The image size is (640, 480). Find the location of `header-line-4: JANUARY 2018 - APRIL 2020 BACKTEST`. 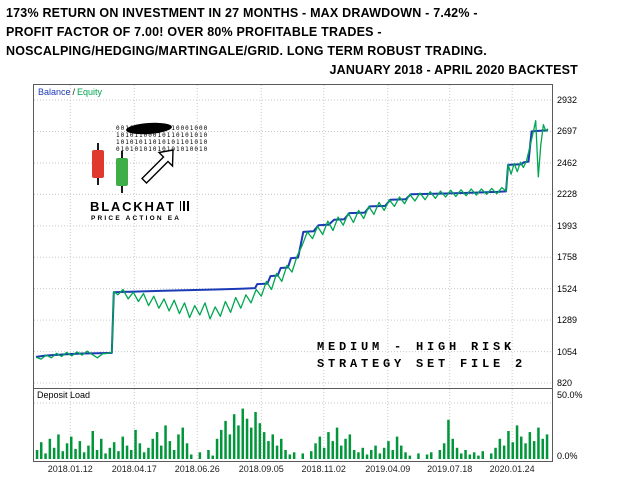

header-line-4: JANUARY 2018 - APRIL 2020 BACKTEST is located at coordinates (453, 70).